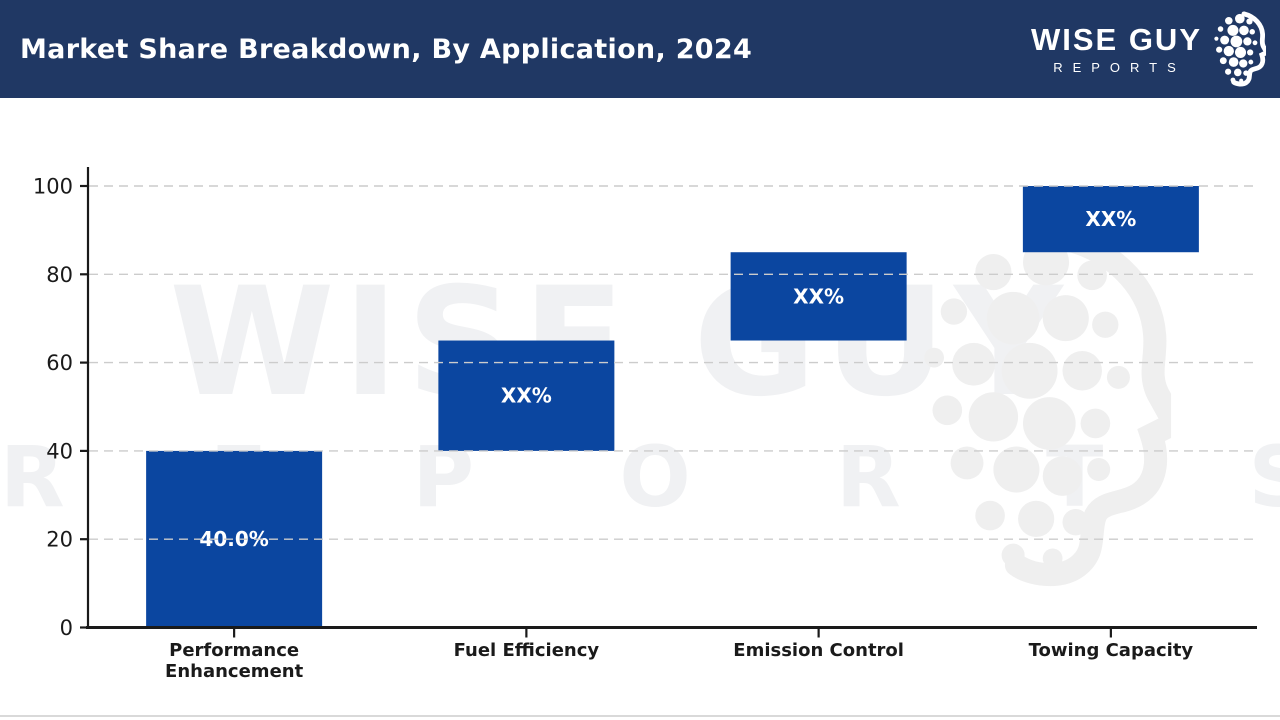  What do you see at coordinates (1235, 49) in the screenshot?
I see `logo-head-icon` at bounding box center [1235, 49].